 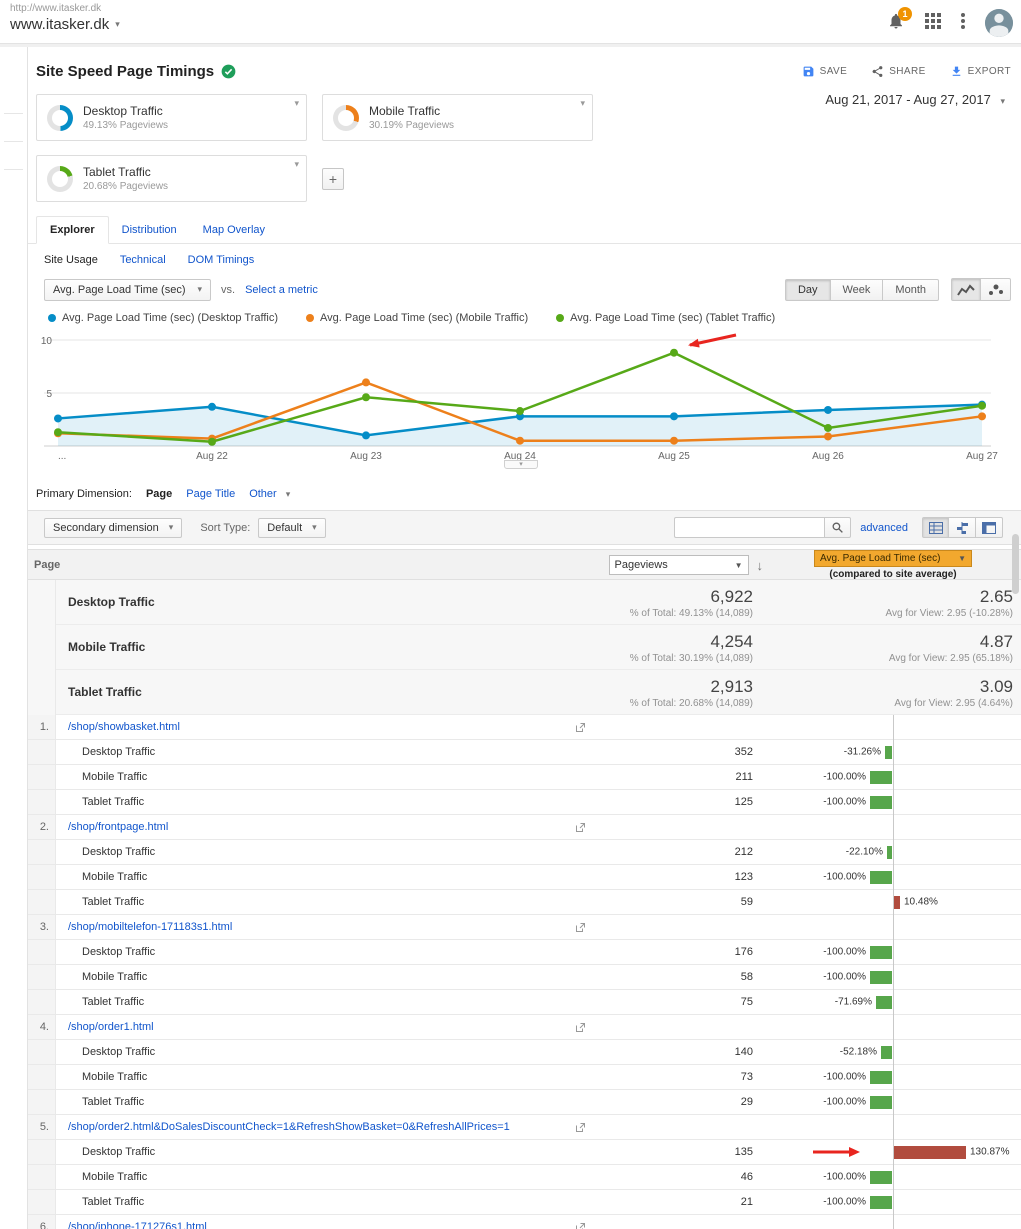 What do you see at coordinates (524, 977) in the screenshot?
I see `device-row: Mobile Traffic 58 -100.00%` at bounding box center [524, 977].